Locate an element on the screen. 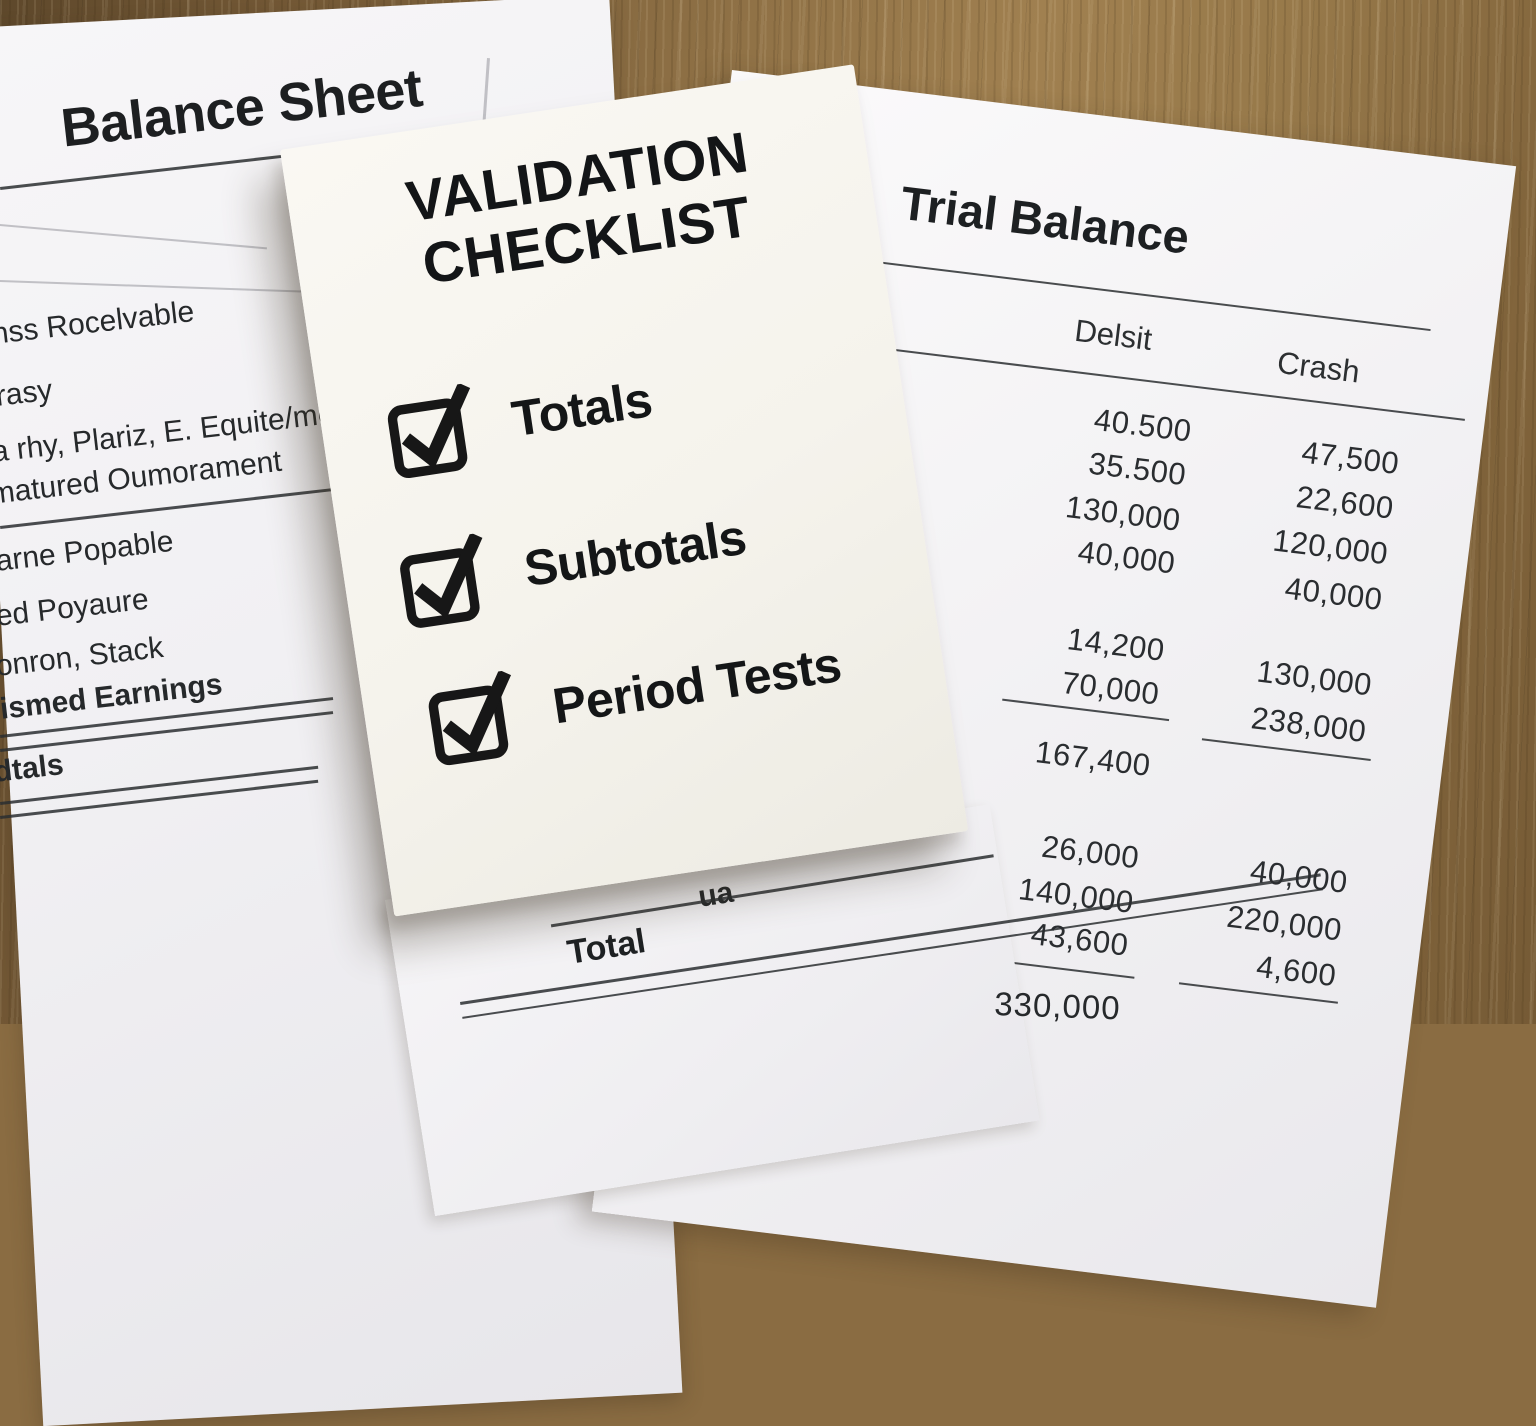 Image resolution: width=1536 pixels, height=1426 pixels. balance-sheet-line-item: rasy is located at coordinates (27, 393).